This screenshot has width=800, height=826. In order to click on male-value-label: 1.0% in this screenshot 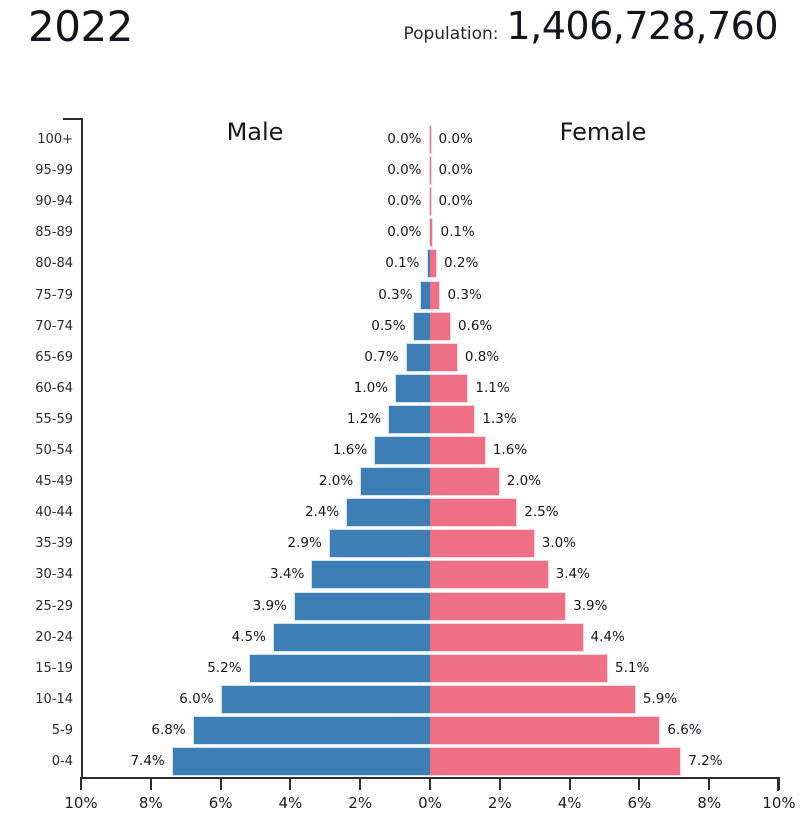, I will do `click(371, 387)`.